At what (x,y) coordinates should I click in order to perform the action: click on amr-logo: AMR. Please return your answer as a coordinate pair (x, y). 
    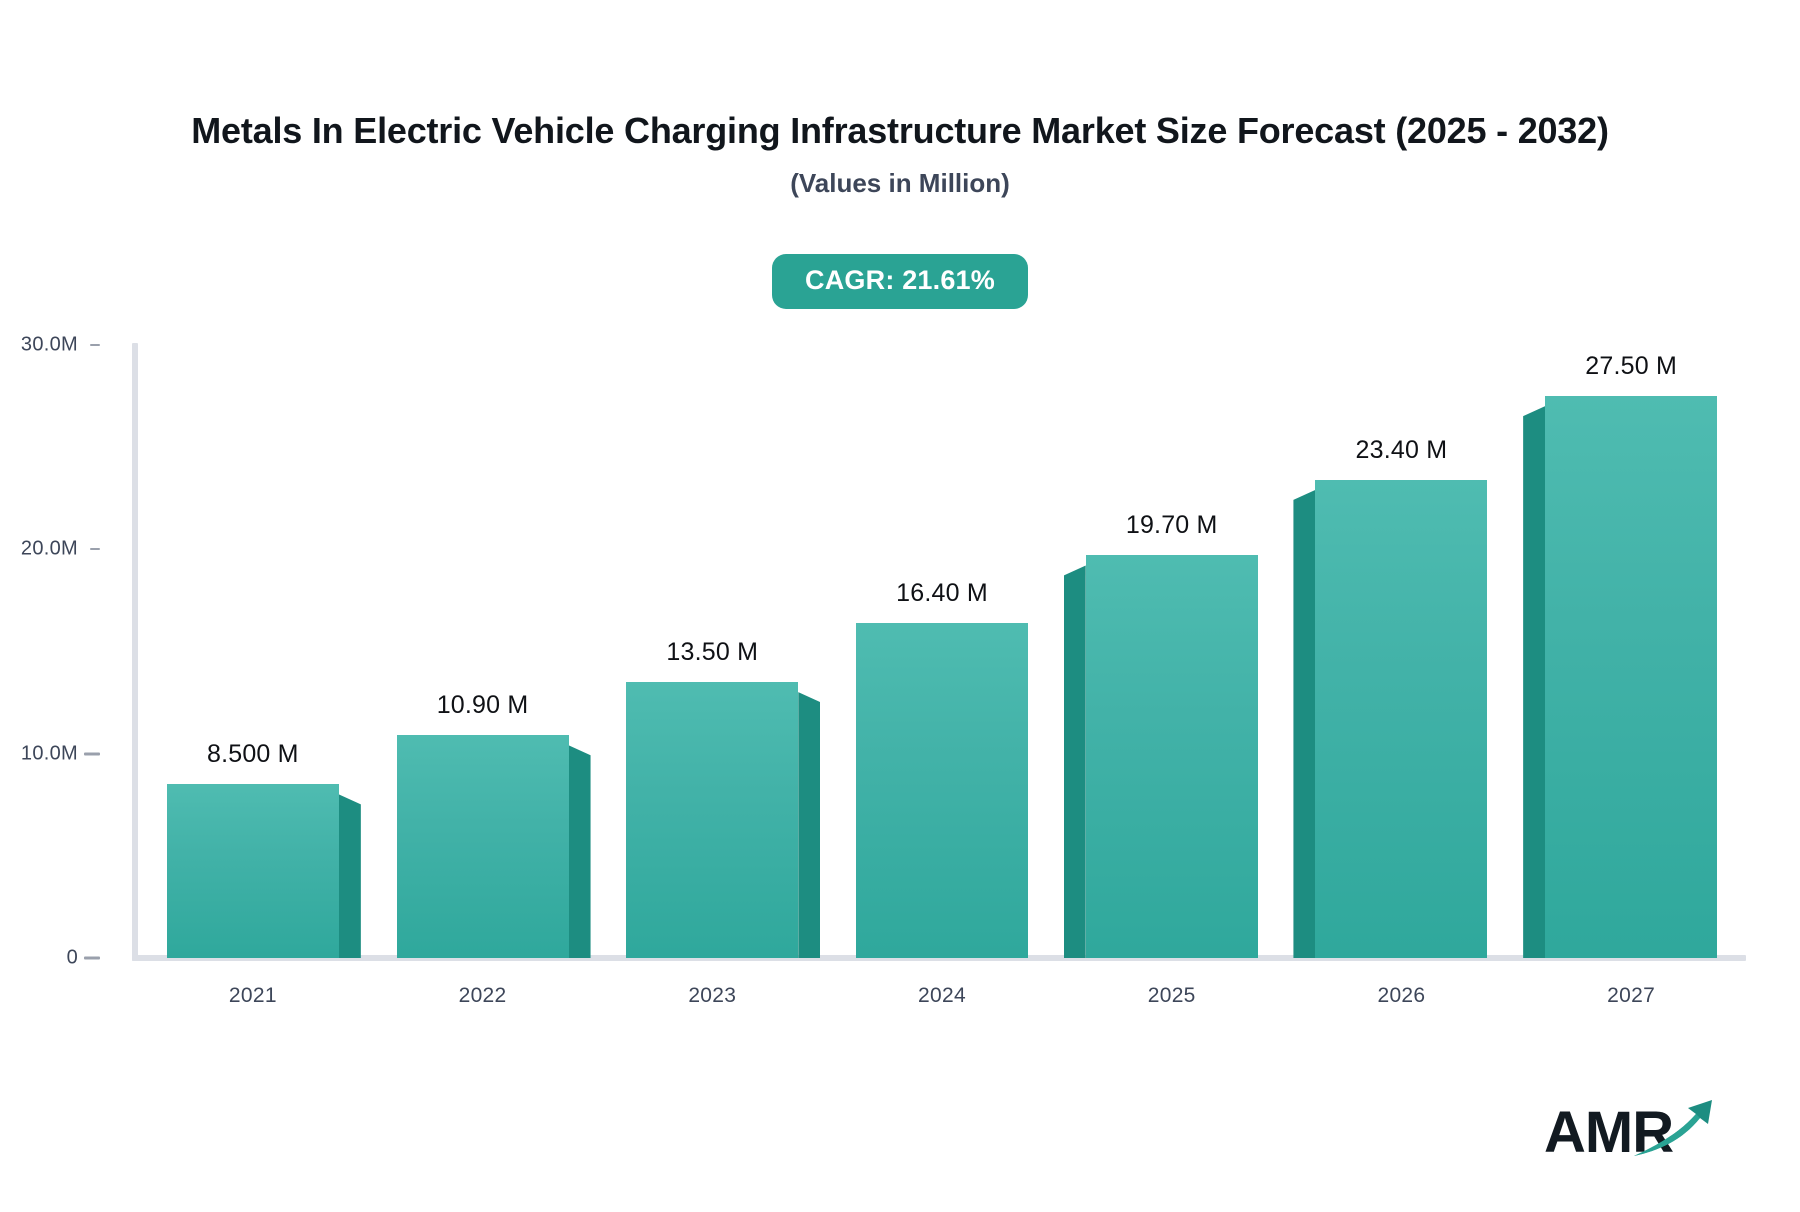
    Looking at the image, I should click on (1644, 1134).